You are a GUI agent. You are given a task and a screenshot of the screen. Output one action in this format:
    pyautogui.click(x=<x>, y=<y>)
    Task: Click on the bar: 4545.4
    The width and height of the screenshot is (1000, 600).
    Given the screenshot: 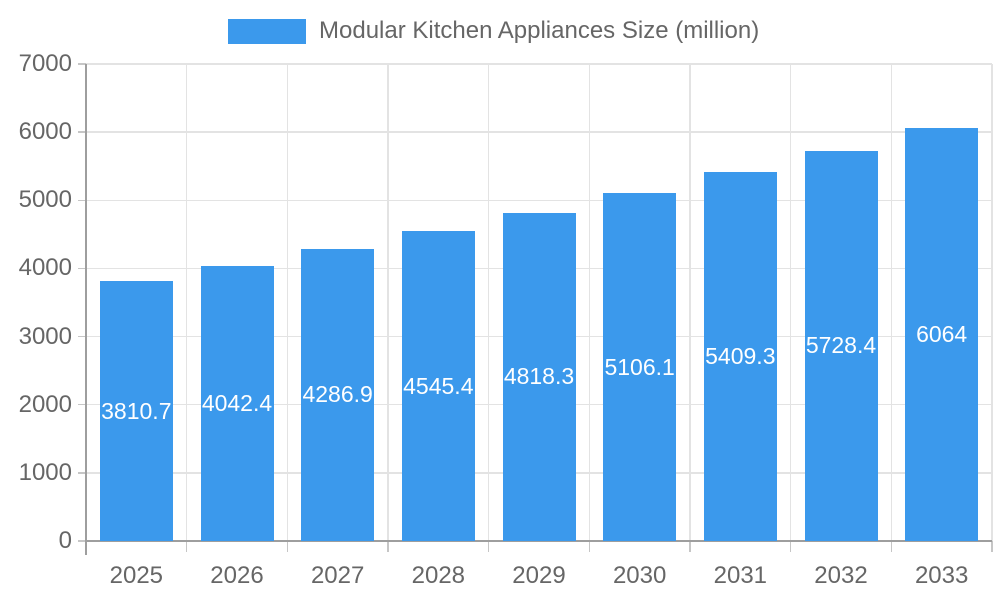 What is the action you would take?
    pyautogui.click(x=438, y=386)
    